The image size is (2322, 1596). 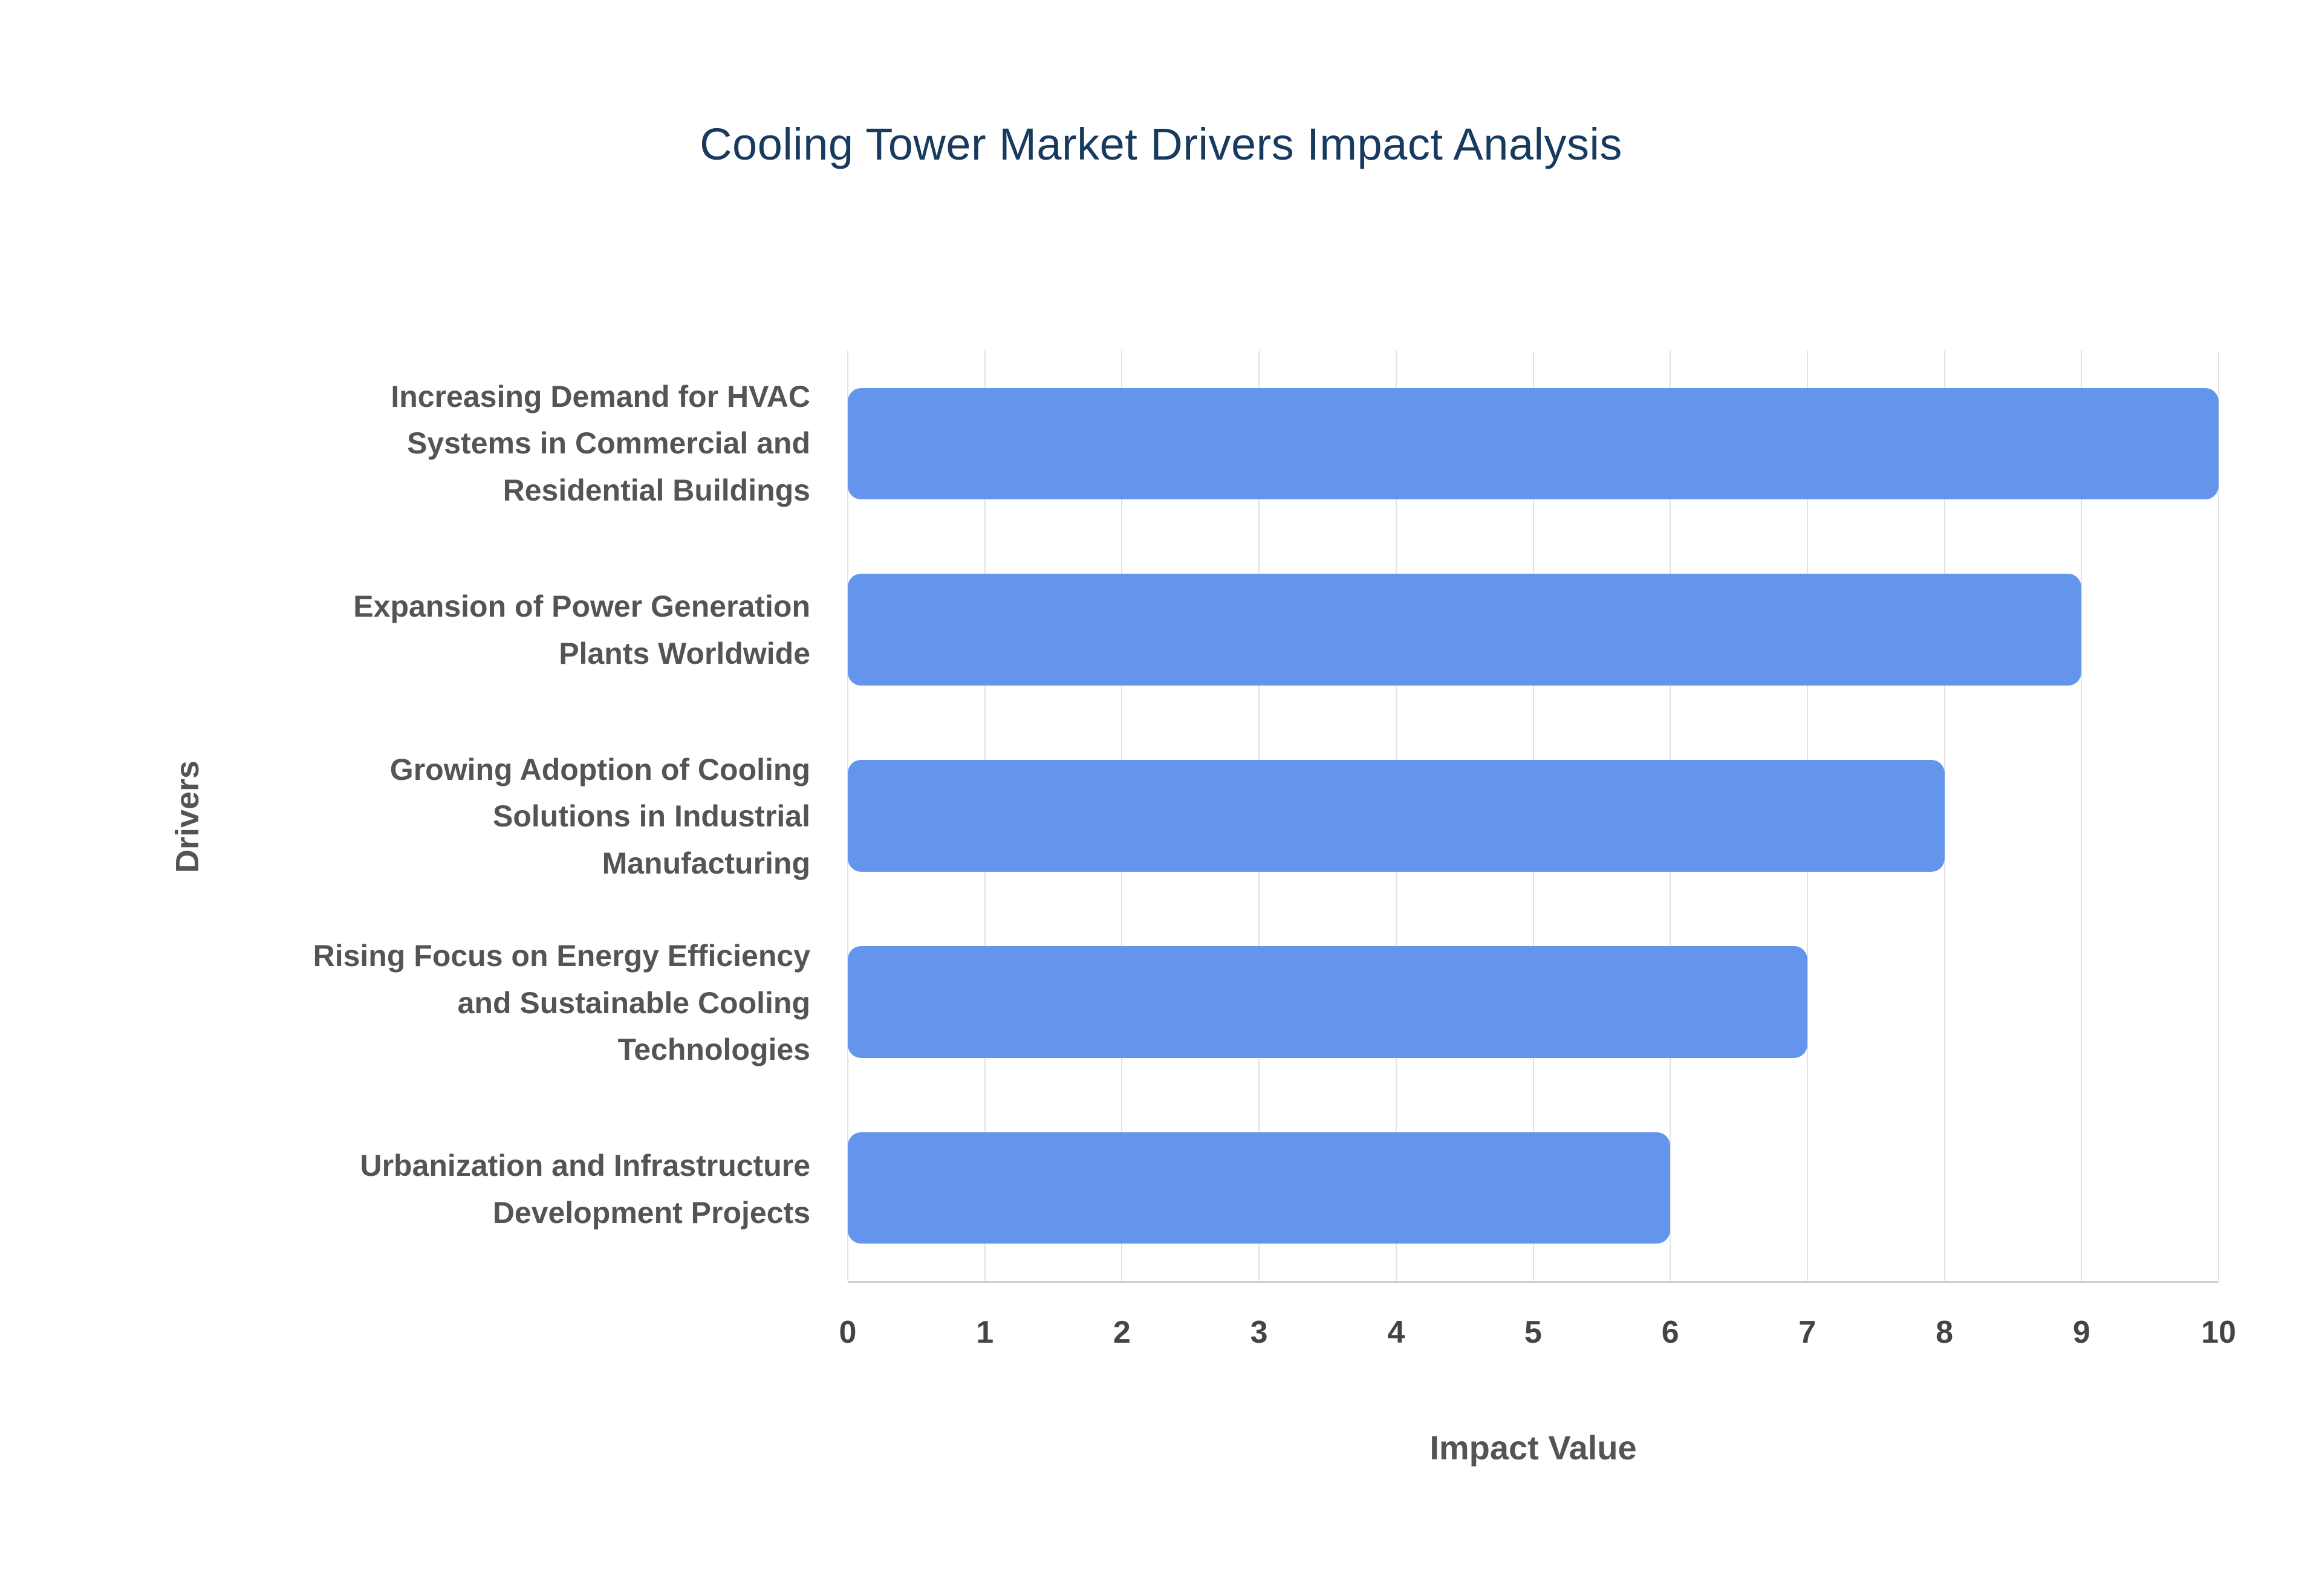 What do you see at coordinates (1670, 1332) in the screenshot?
I see `x-tick-label: 6` at bounding box center [1670, 1332].